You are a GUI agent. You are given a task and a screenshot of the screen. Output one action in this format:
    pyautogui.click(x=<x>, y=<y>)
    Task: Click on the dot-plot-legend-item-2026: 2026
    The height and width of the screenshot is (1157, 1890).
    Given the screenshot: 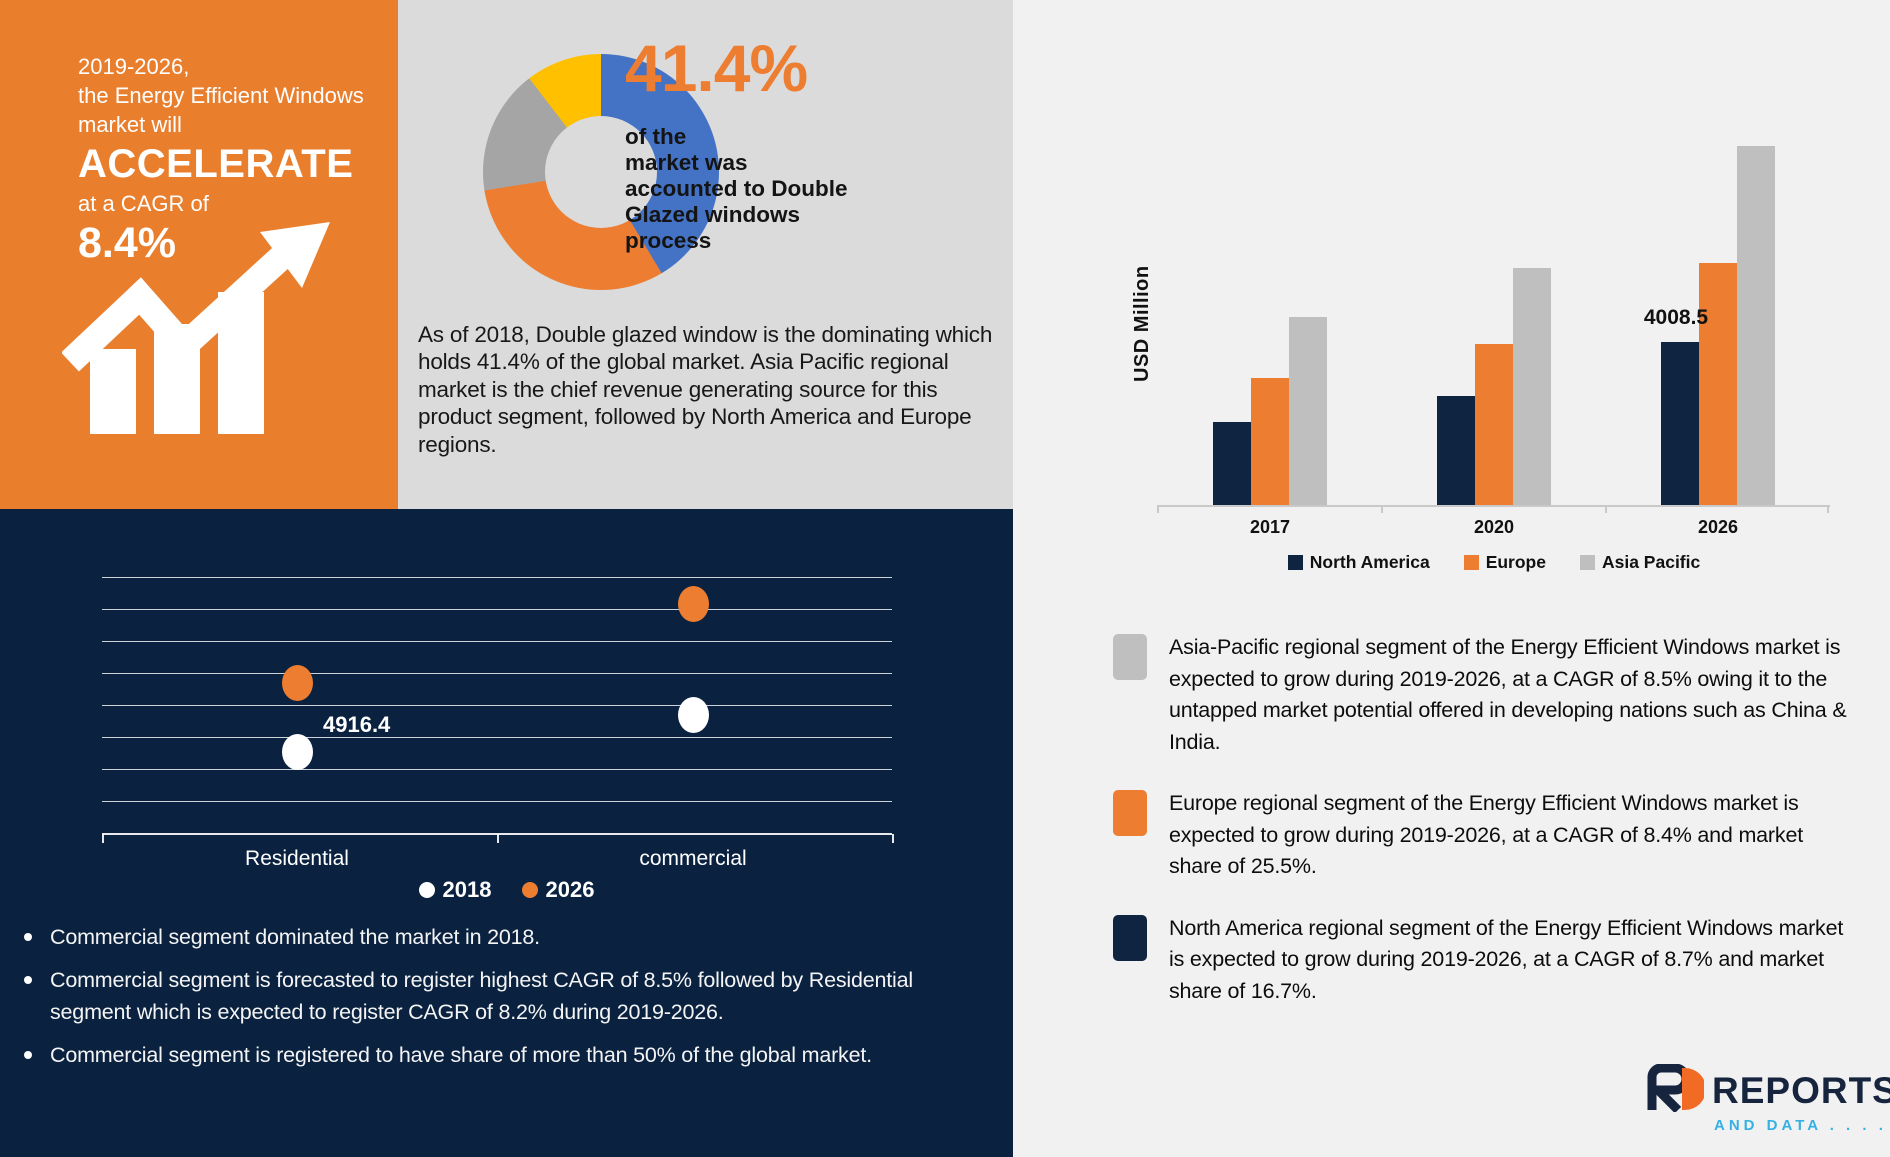 What is the action you would take?
    pyautogui.click(x=558, y=890)
    